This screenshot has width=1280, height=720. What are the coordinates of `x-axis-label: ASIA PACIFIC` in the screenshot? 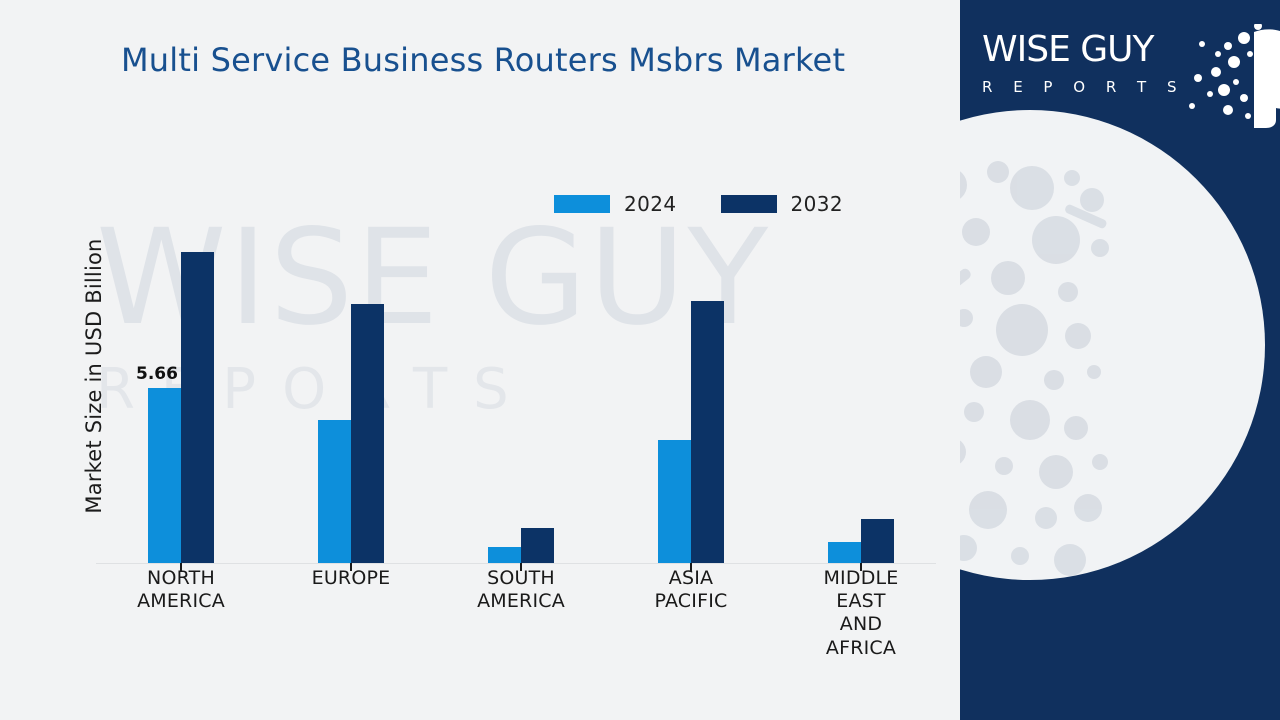 It's located at (691, 590).